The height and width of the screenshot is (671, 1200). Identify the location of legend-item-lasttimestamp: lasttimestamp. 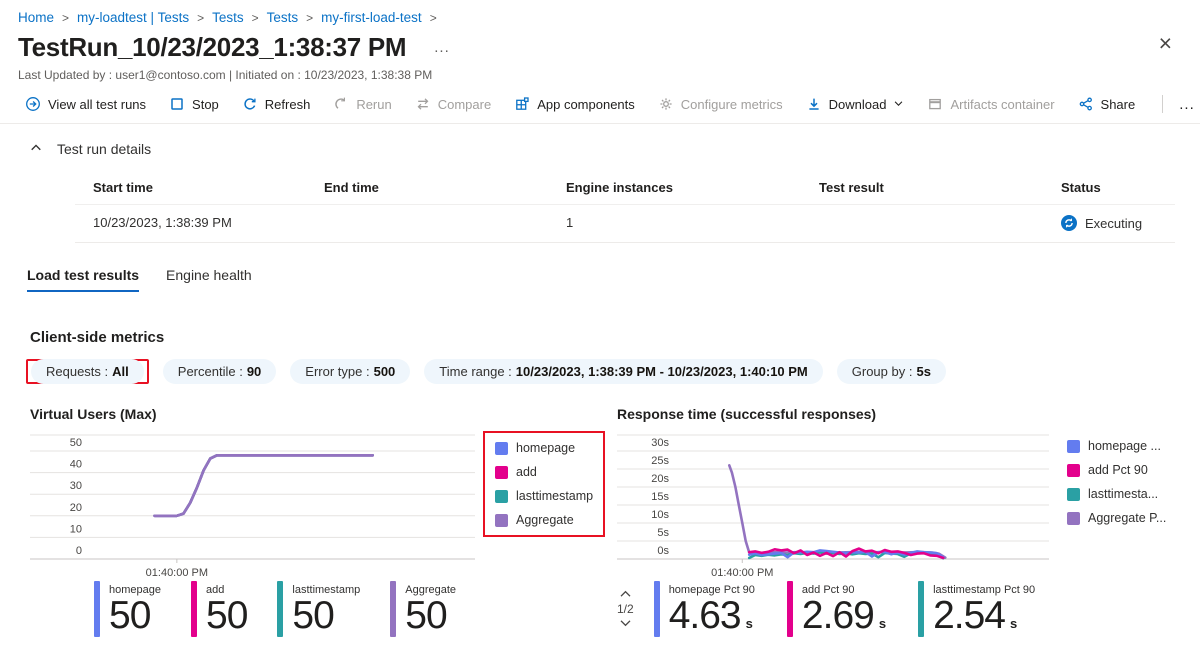
(544, 496).